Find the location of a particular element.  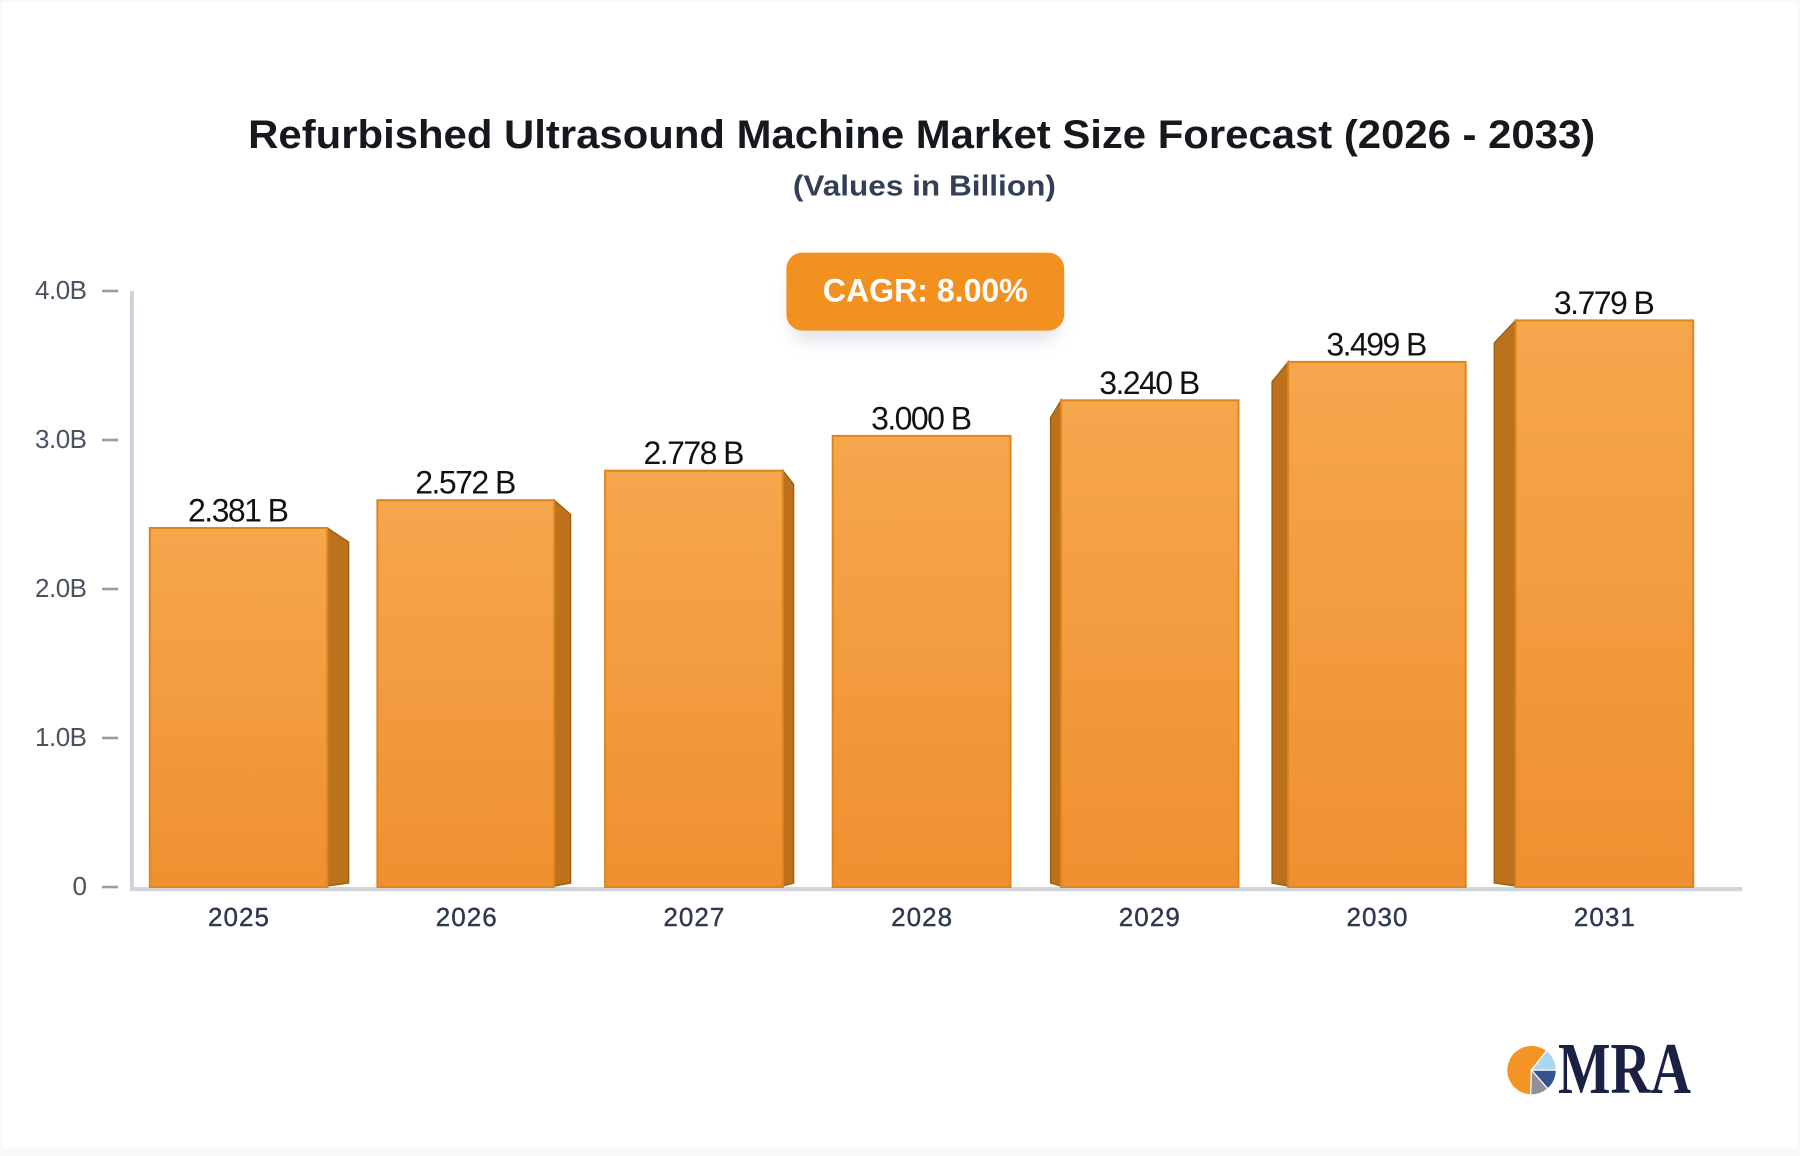

svg-text: 4.0B is located at coordinates (61, 290).